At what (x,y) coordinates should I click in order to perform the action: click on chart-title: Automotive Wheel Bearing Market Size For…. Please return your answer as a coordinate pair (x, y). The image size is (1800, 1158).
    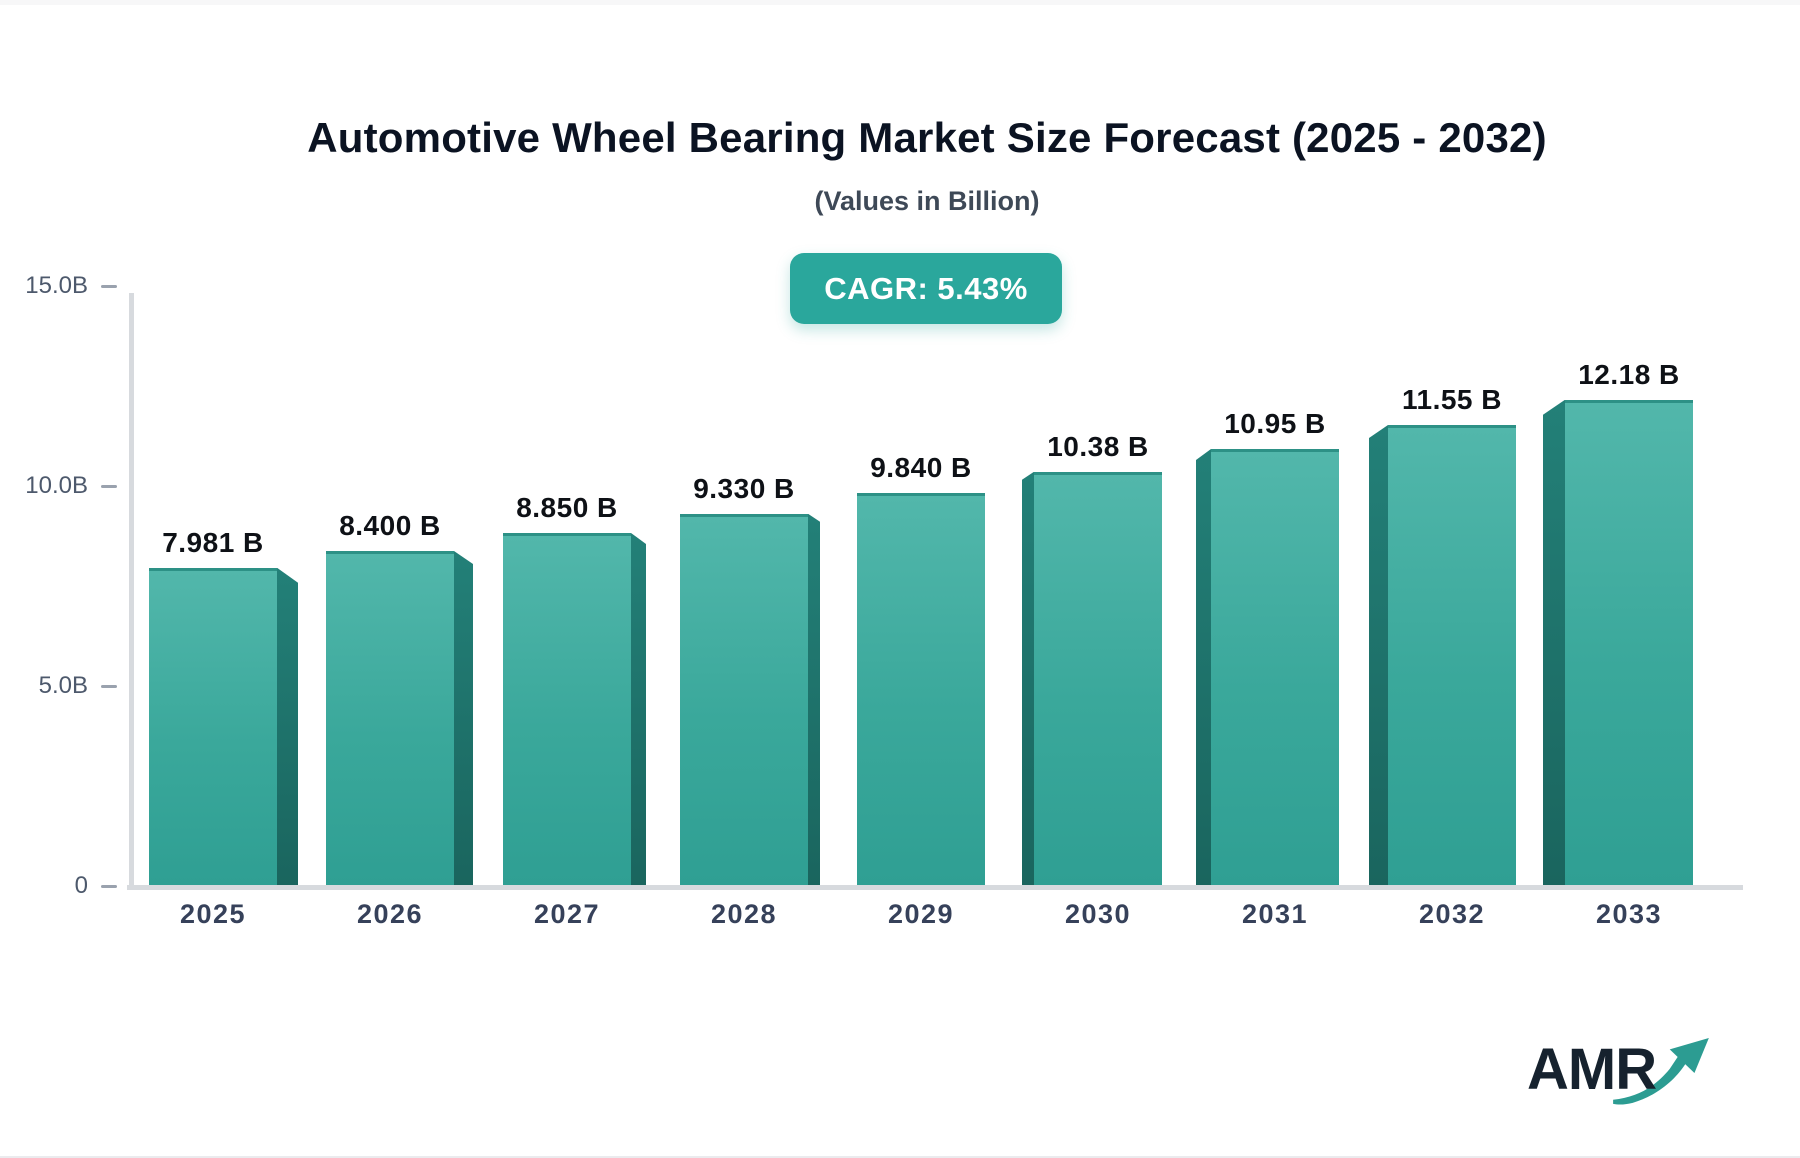
    Looking at the image, I should click on (927, 137).